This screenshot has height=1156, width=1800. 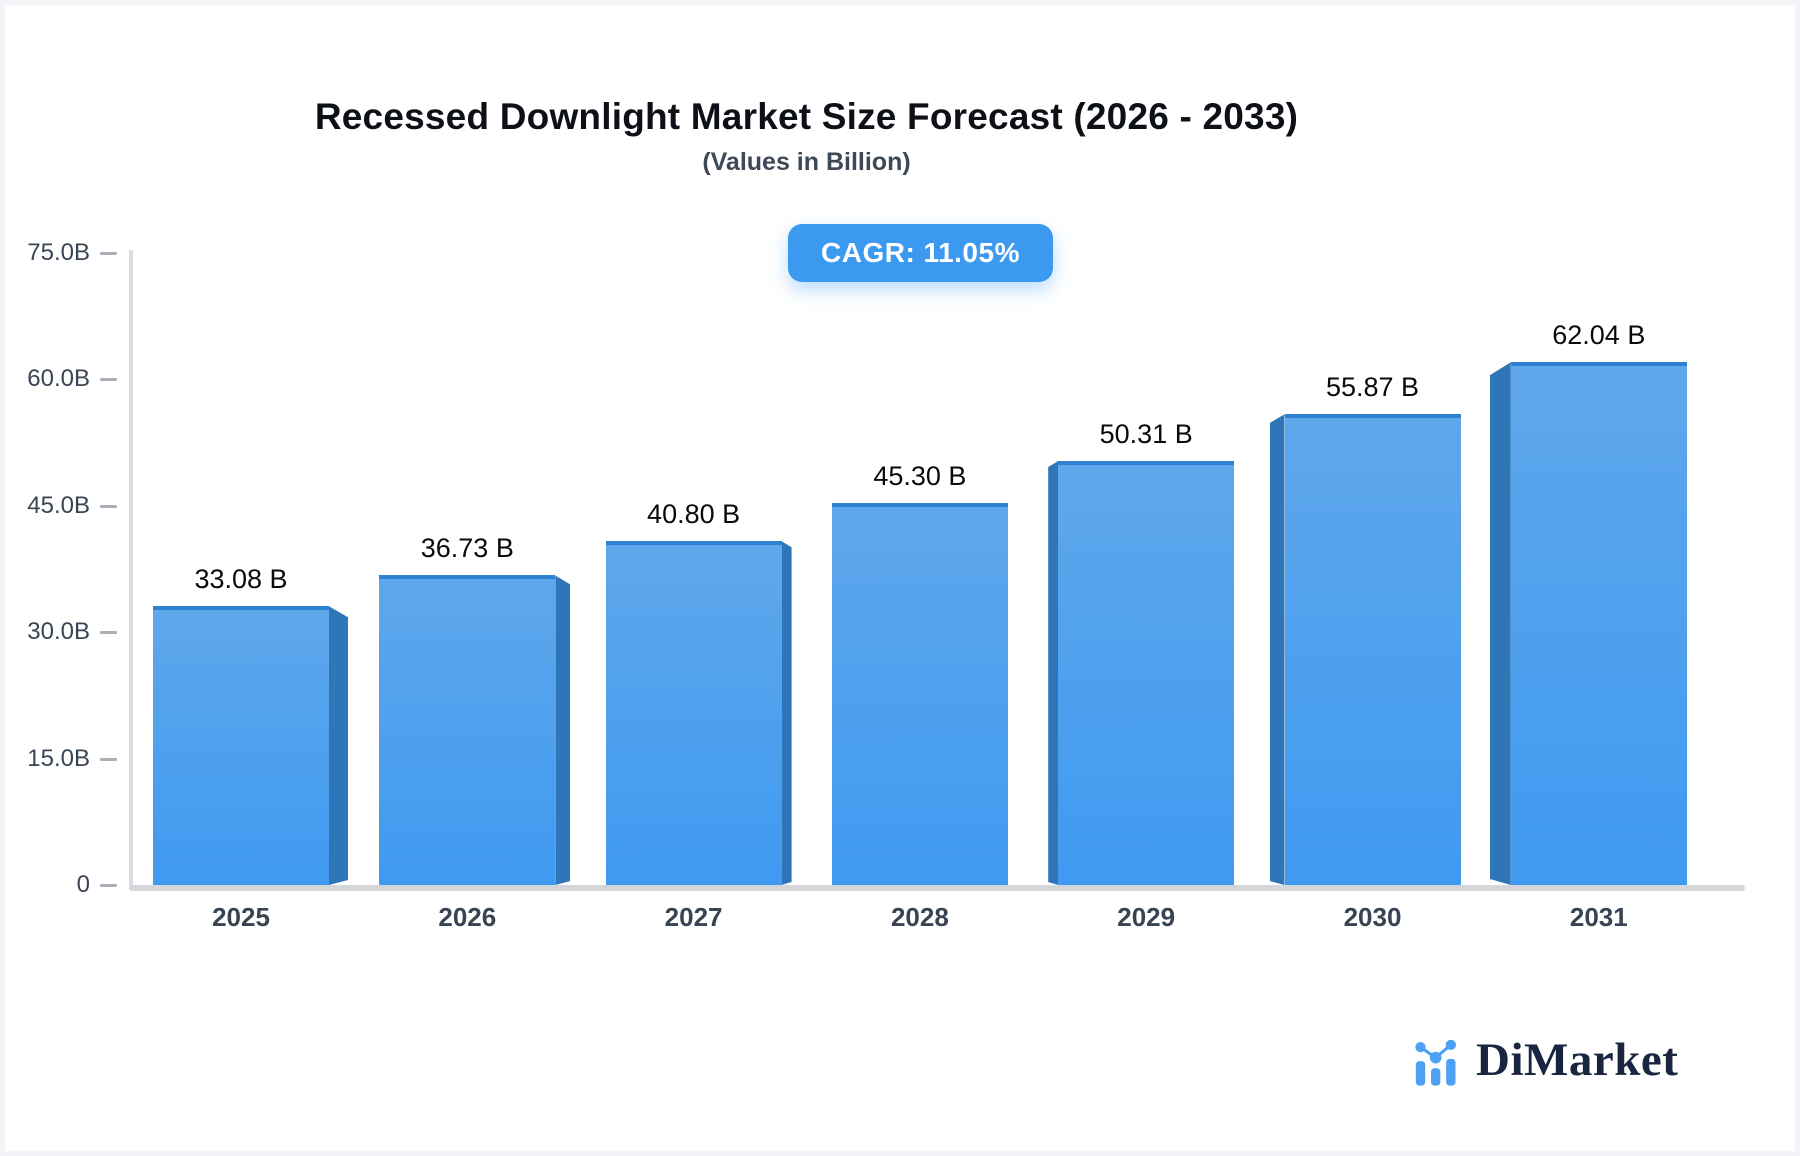 What do you see at coordinates (241, 745) in the screenshot?
I see `bar-2025` at bounding box center [241, 745].